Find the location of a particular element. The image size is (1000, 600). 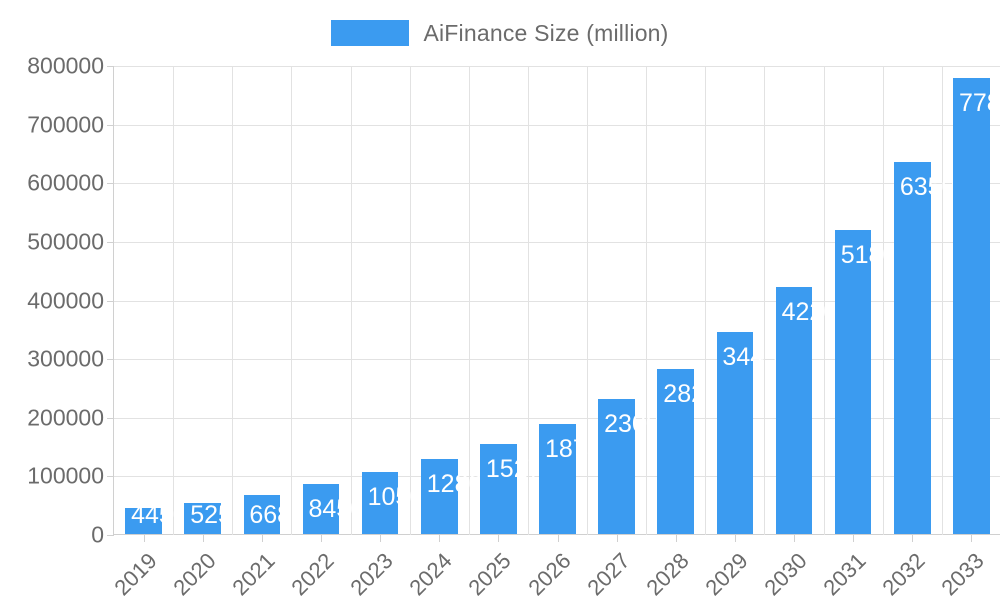

y-axis-tick-label: 400000 is located at coordinates (65, 300).